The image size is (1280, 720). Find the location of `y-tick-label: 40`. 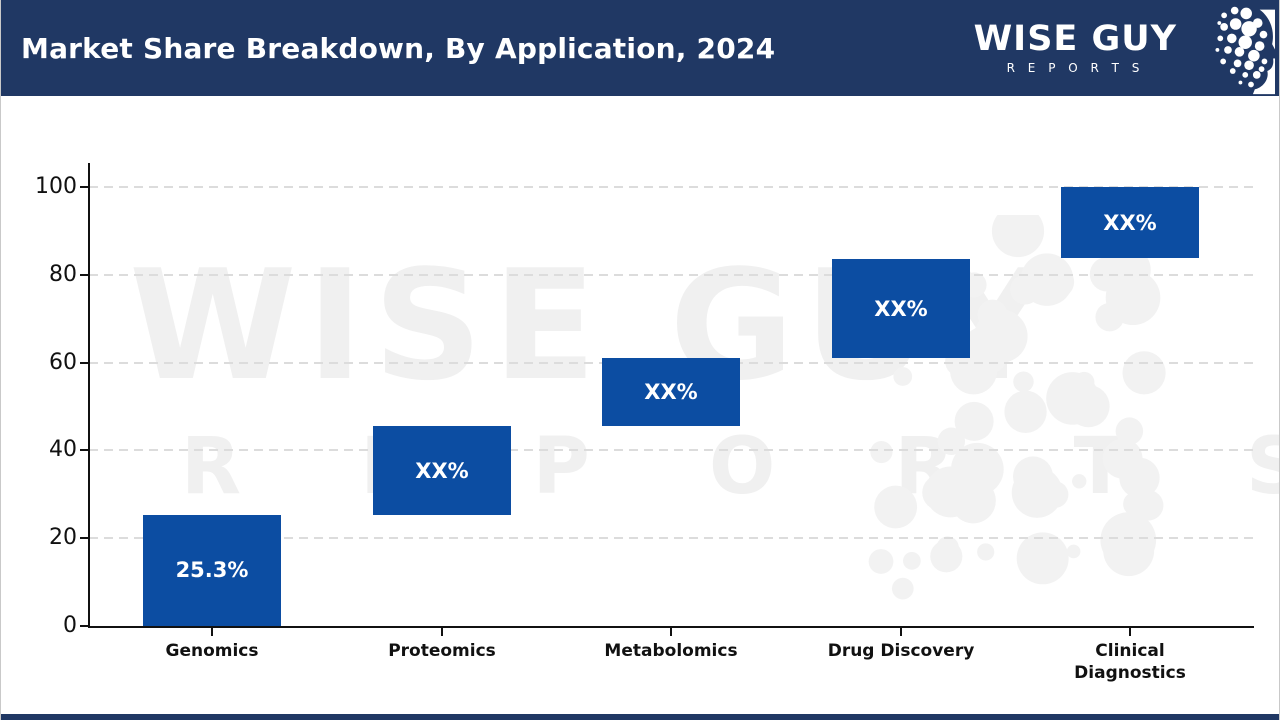

y-tick-label: 40 is located at coordinates (63, 450).